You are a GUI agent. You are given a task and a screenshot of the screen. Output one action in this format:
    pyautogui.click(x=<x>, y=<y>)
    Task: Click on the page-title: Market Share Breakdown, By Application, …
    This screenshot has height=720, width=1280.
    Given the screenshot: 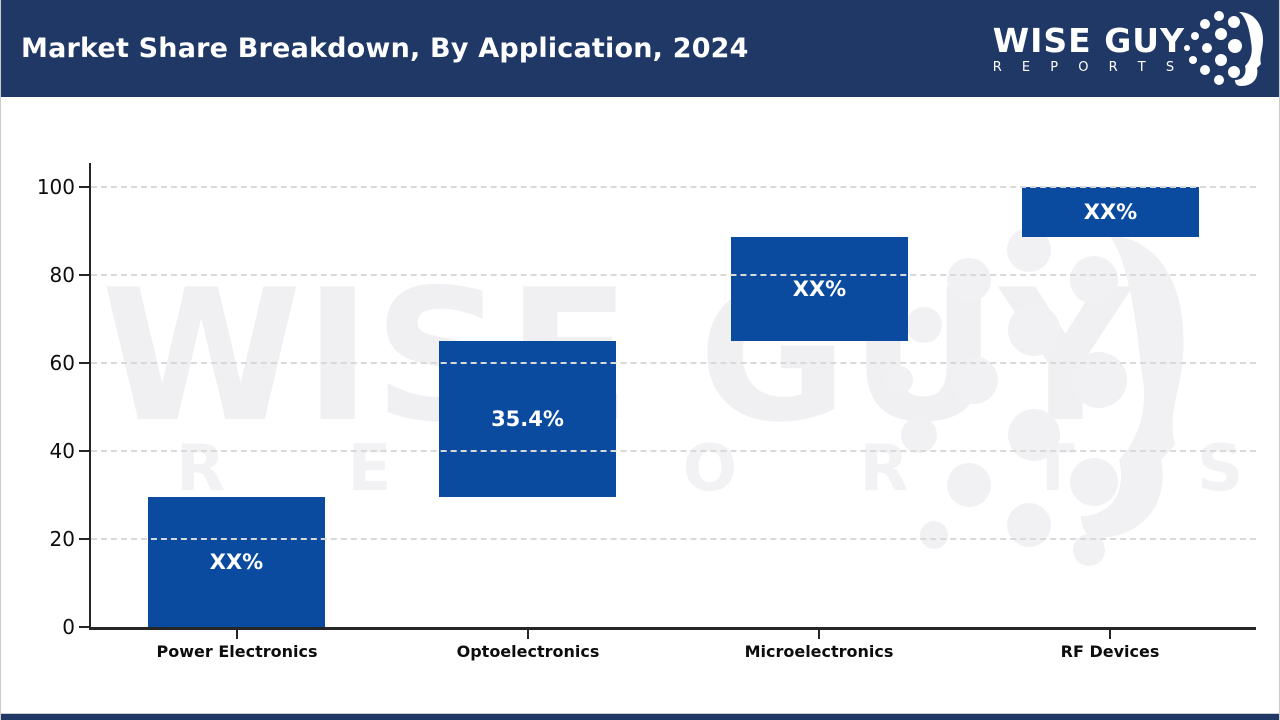 What is the action you would take?
    pyautogui.click(x=385, y=48)
    